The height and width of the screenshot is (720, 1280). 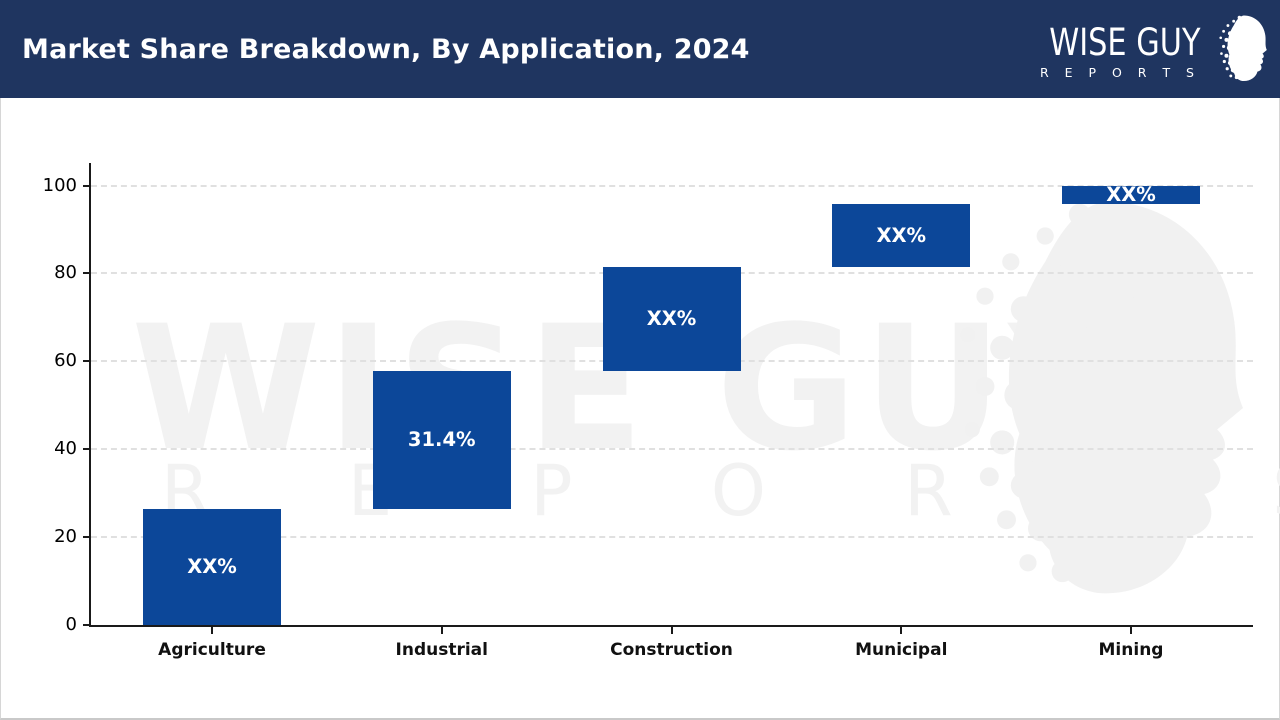 What do you see at coordinates (671, 650) in the screenshot?
I see `x-axis-label-construction: Construction` at bounding box center [671, 650].